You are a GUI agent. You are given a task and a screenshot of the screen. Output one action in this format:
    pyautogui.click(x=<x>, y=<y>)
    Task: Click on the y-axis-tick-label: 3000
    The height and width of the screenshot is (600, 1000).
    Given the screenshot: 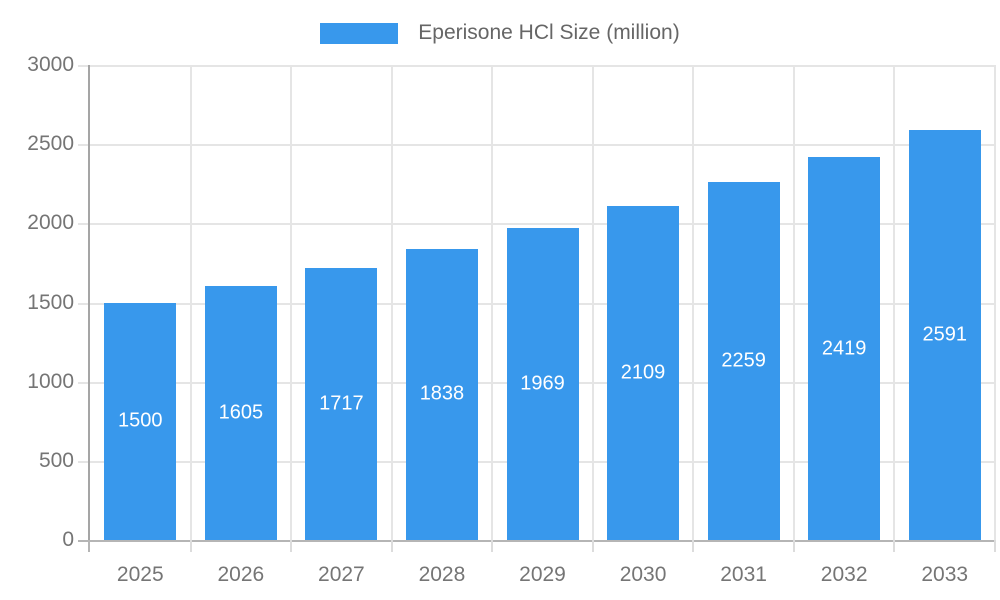 What is the action you would take?
    pyautogui.click(x=50, y=64)
    